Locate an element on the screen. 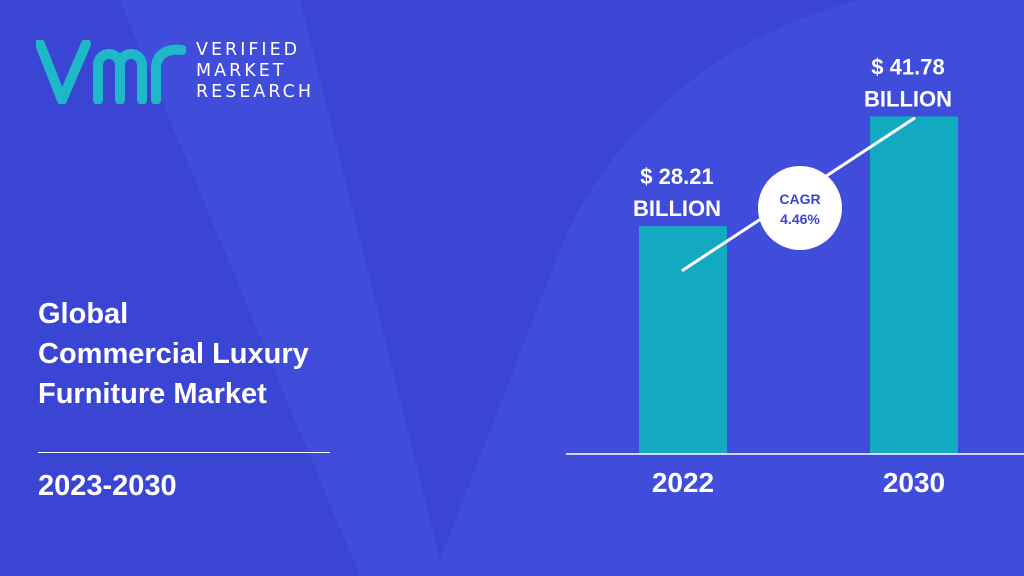 This screenshot has height=576, width=1024. cagr-label-line-2: 4.46% is located at coordinates (800, 219).